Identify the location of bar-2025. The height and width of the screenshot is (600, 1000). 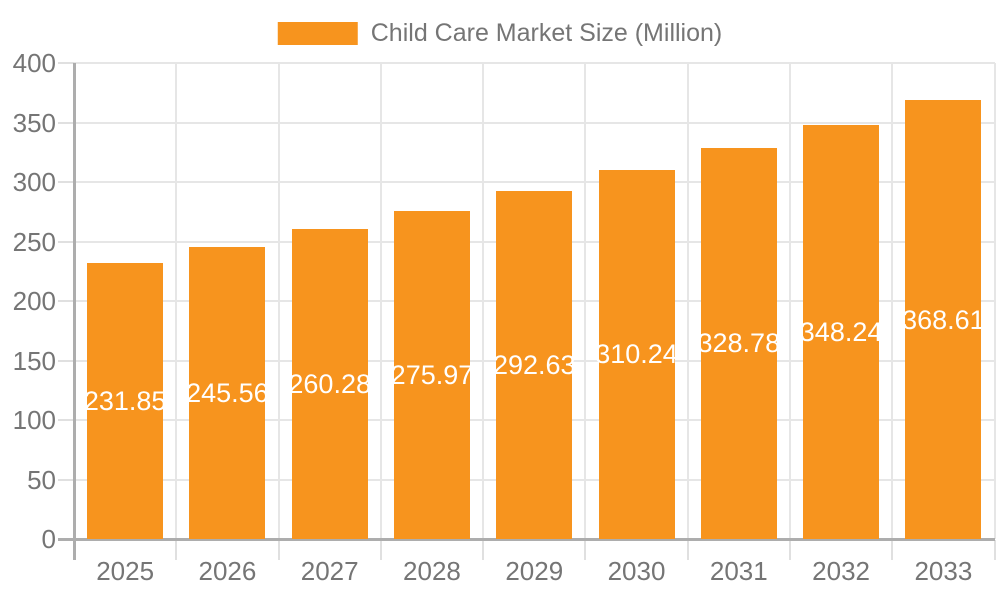
(125, 401).